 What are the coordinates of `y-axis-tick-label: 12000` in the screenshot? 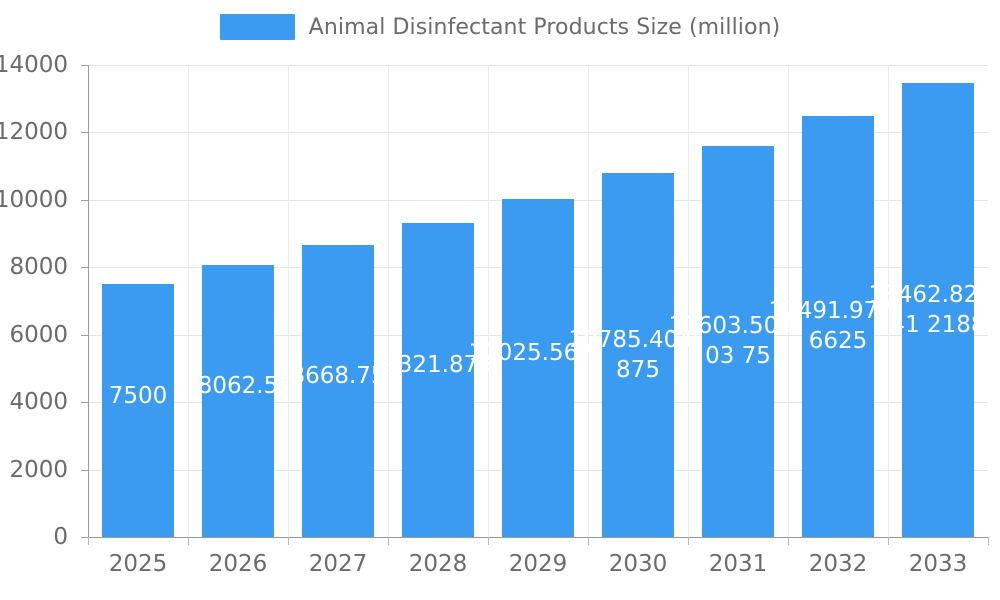 It's located at (34, 132).